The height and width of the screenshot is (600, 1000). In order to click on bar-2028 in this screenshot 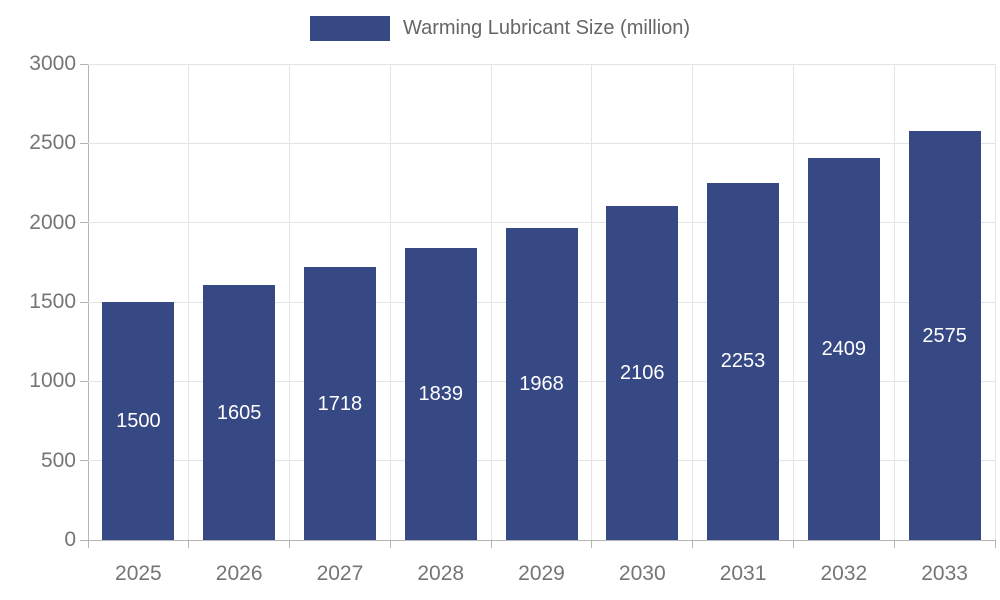, I will do `click(440, 394)`.